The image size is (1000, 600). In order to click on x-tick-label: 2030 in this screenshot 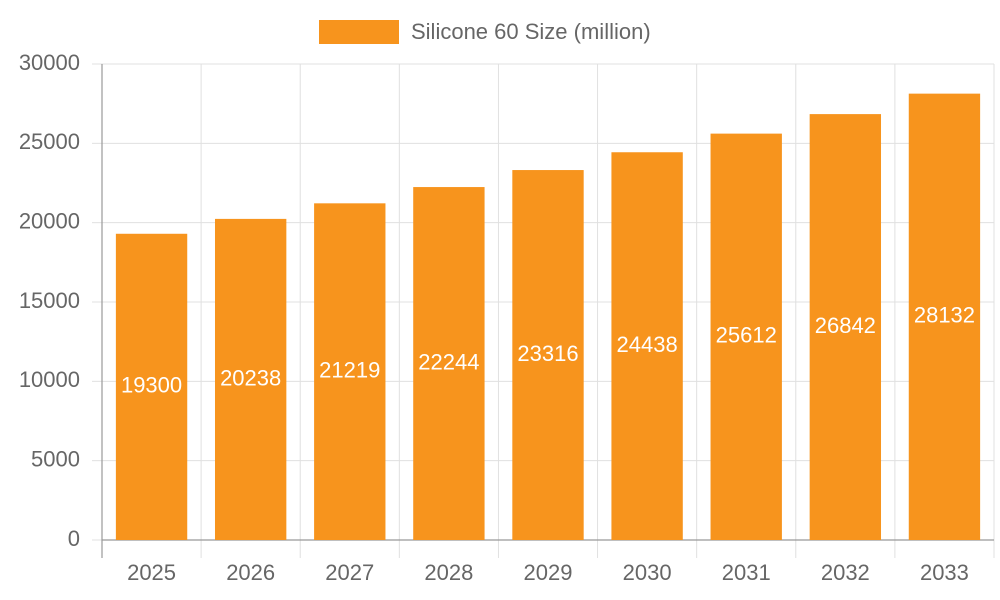, I will do `click(647, 572)`.